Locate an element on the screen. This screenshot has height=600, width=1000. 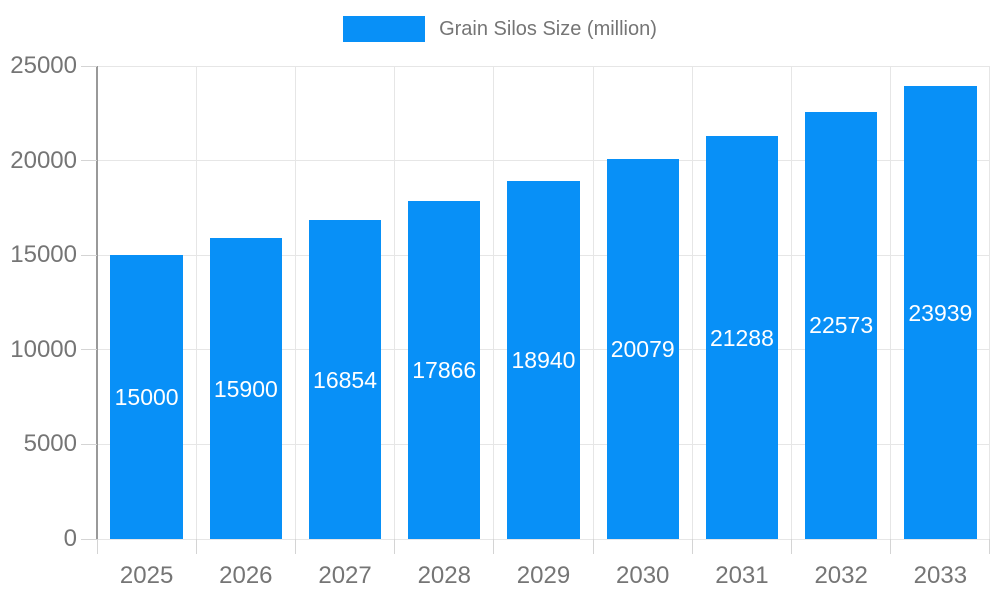
y-tick-label: 20000 is located at coordinates (43, 160).